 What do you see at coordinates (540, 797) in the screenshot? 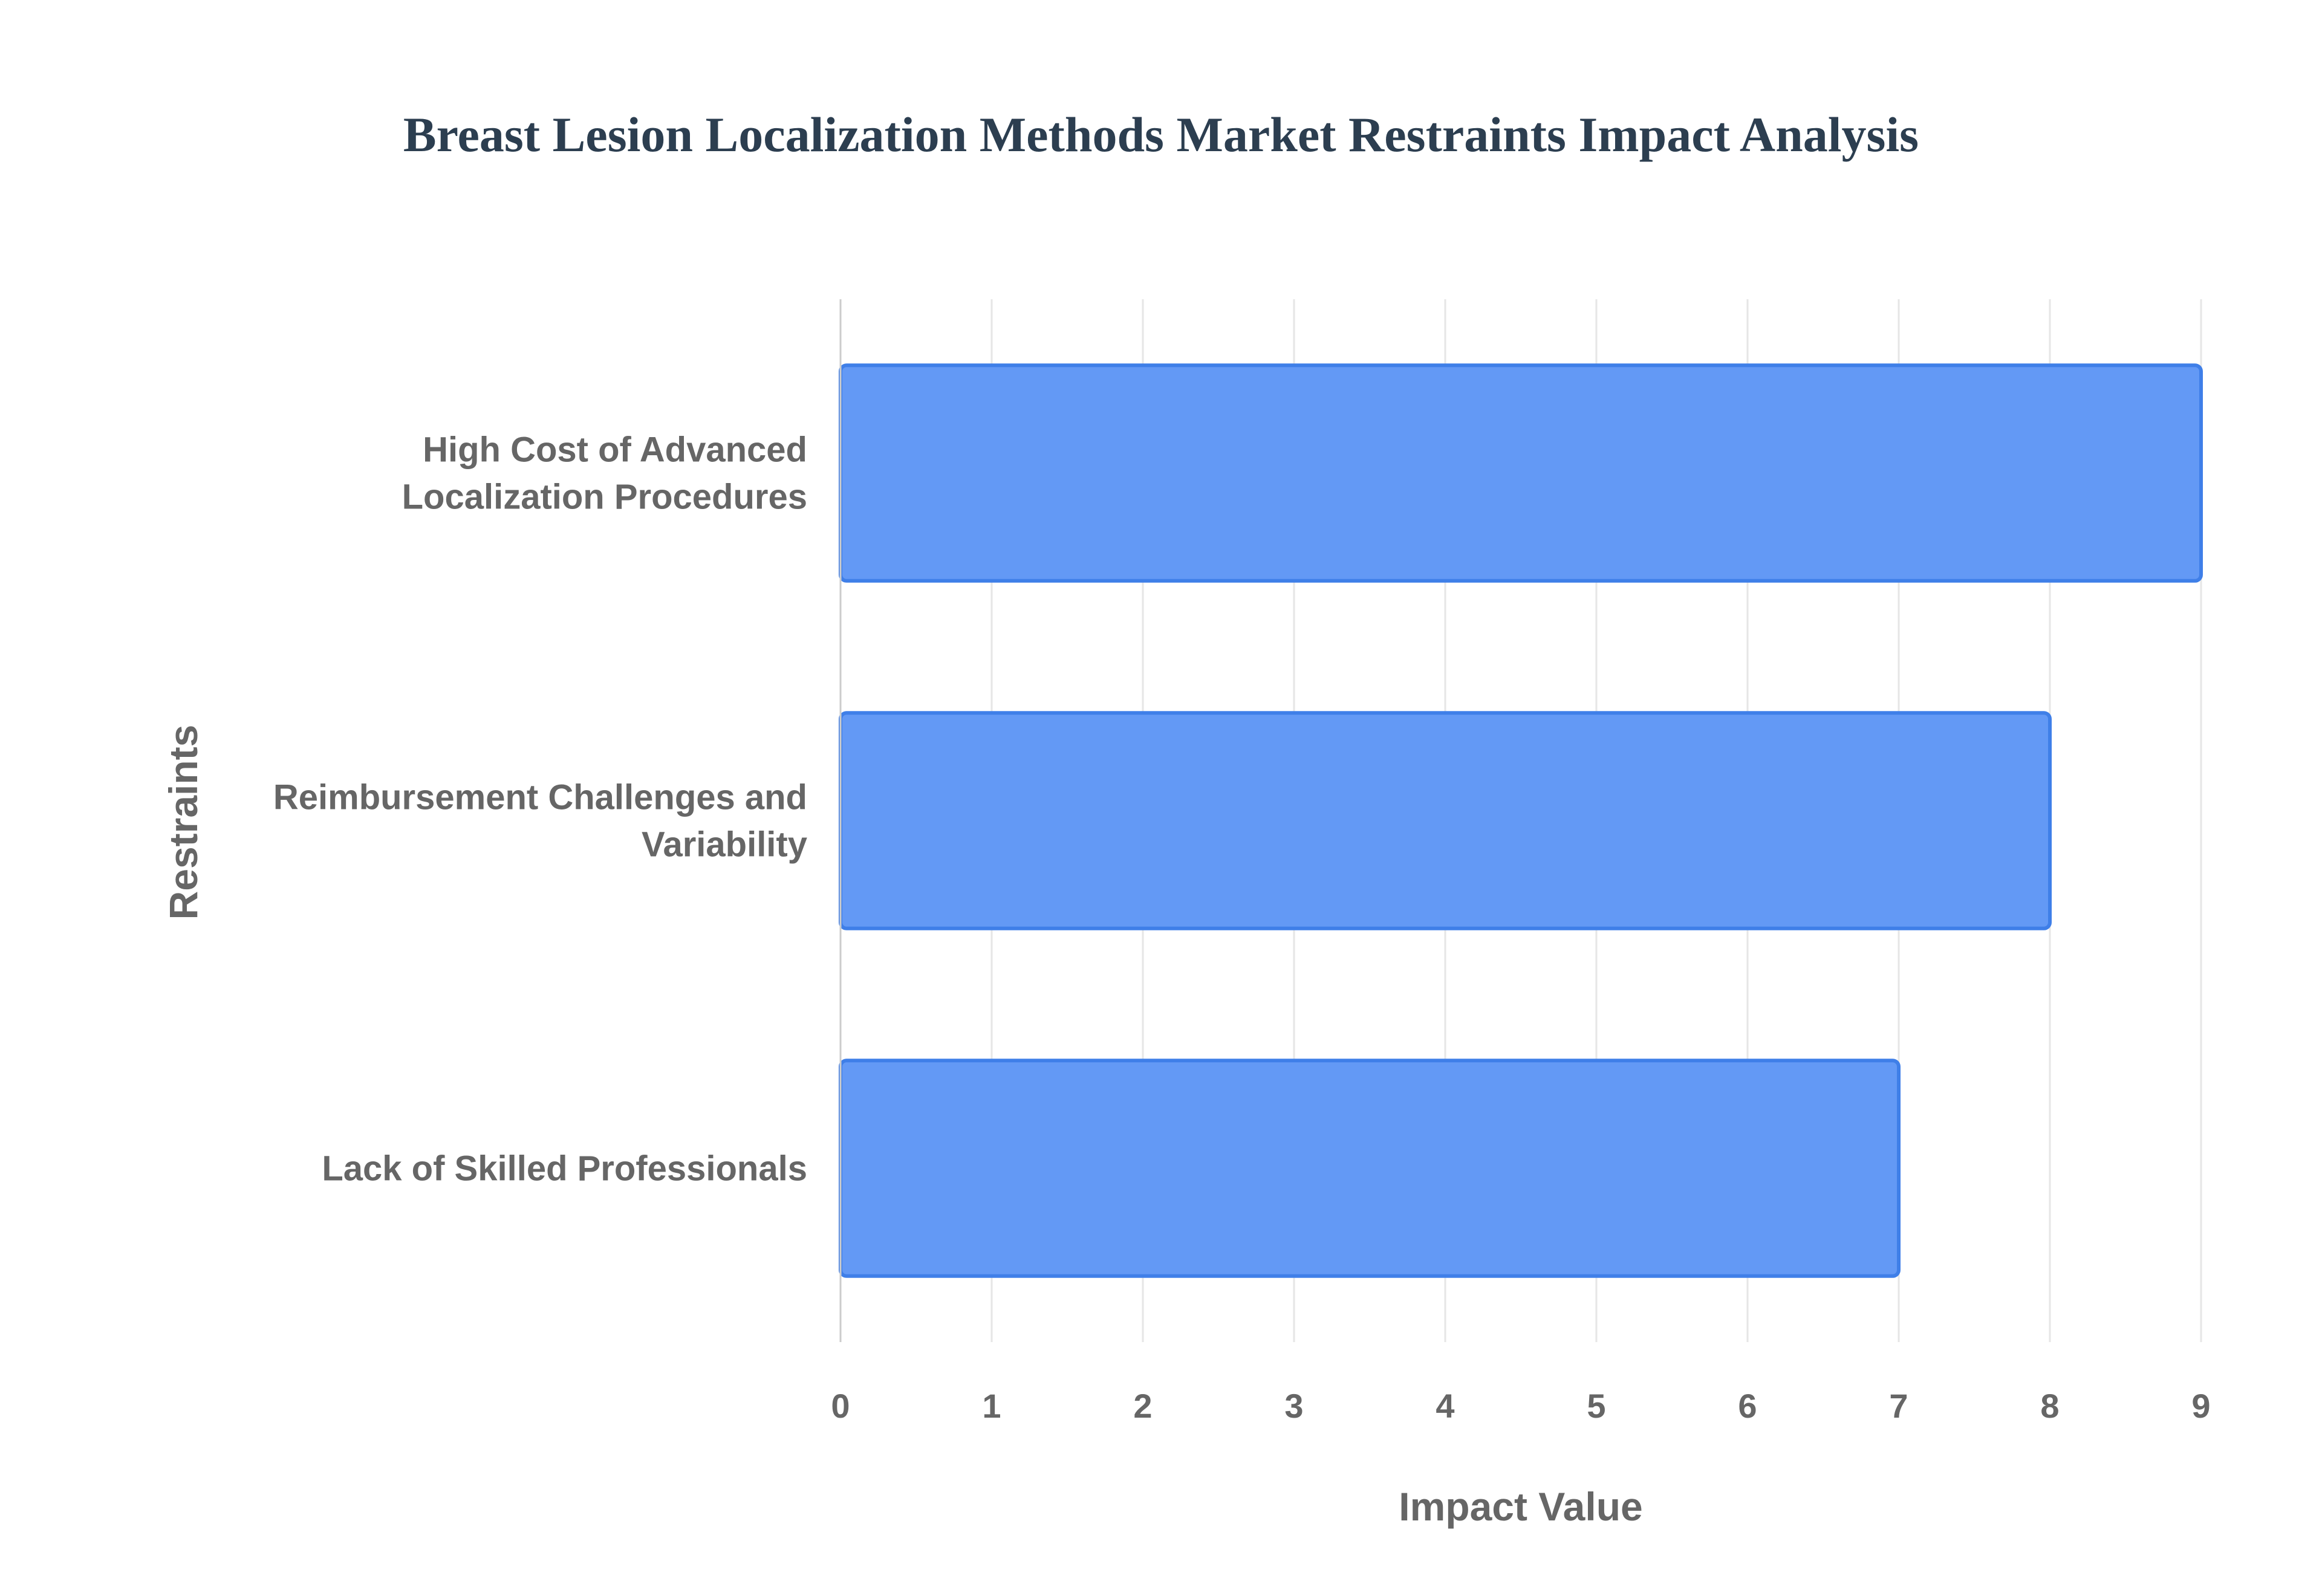
I see `category-label-line: Reimbursement Challenges and` at bounding box center [540, 797].